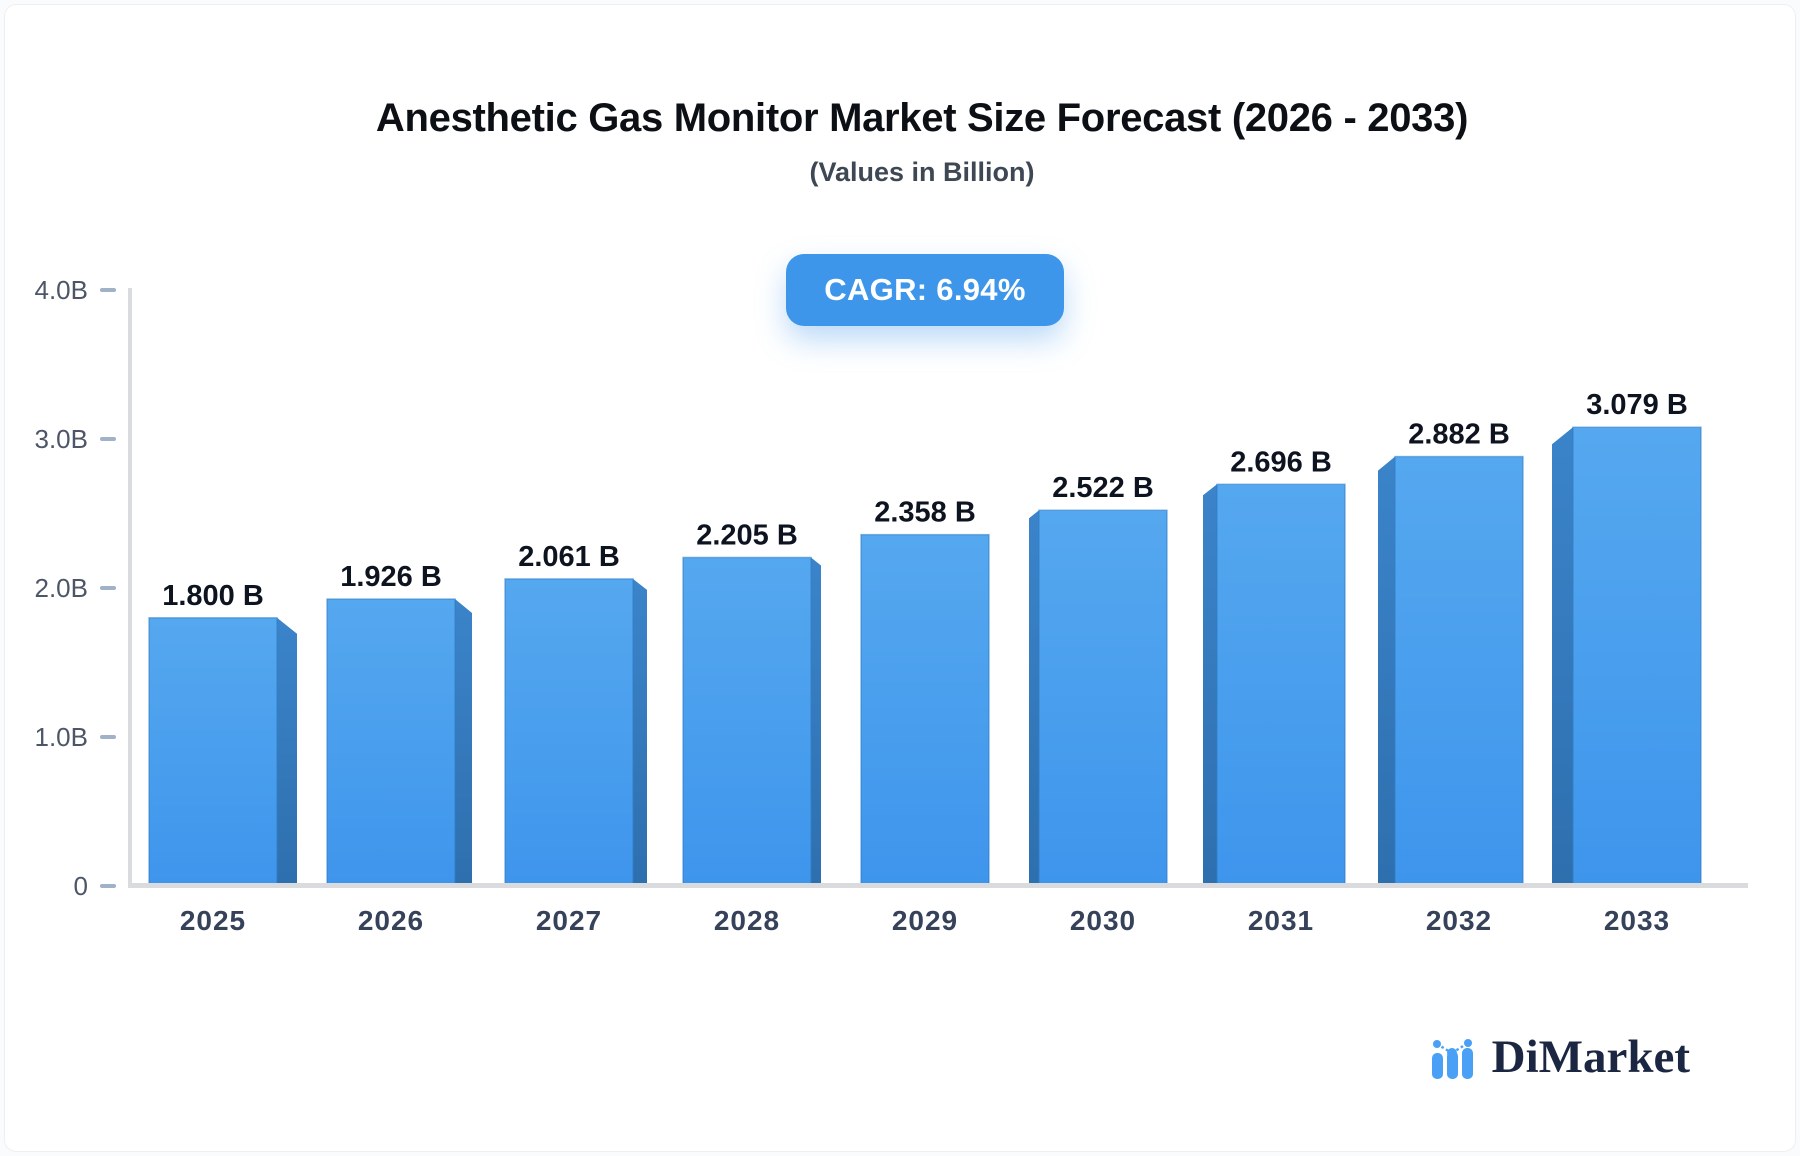 The height and width of the screenshot is (1156, 1800). Describe the element at coordinates (62, 588) in the screenshot. I see `y-axis-label: 2.0B` at that location.